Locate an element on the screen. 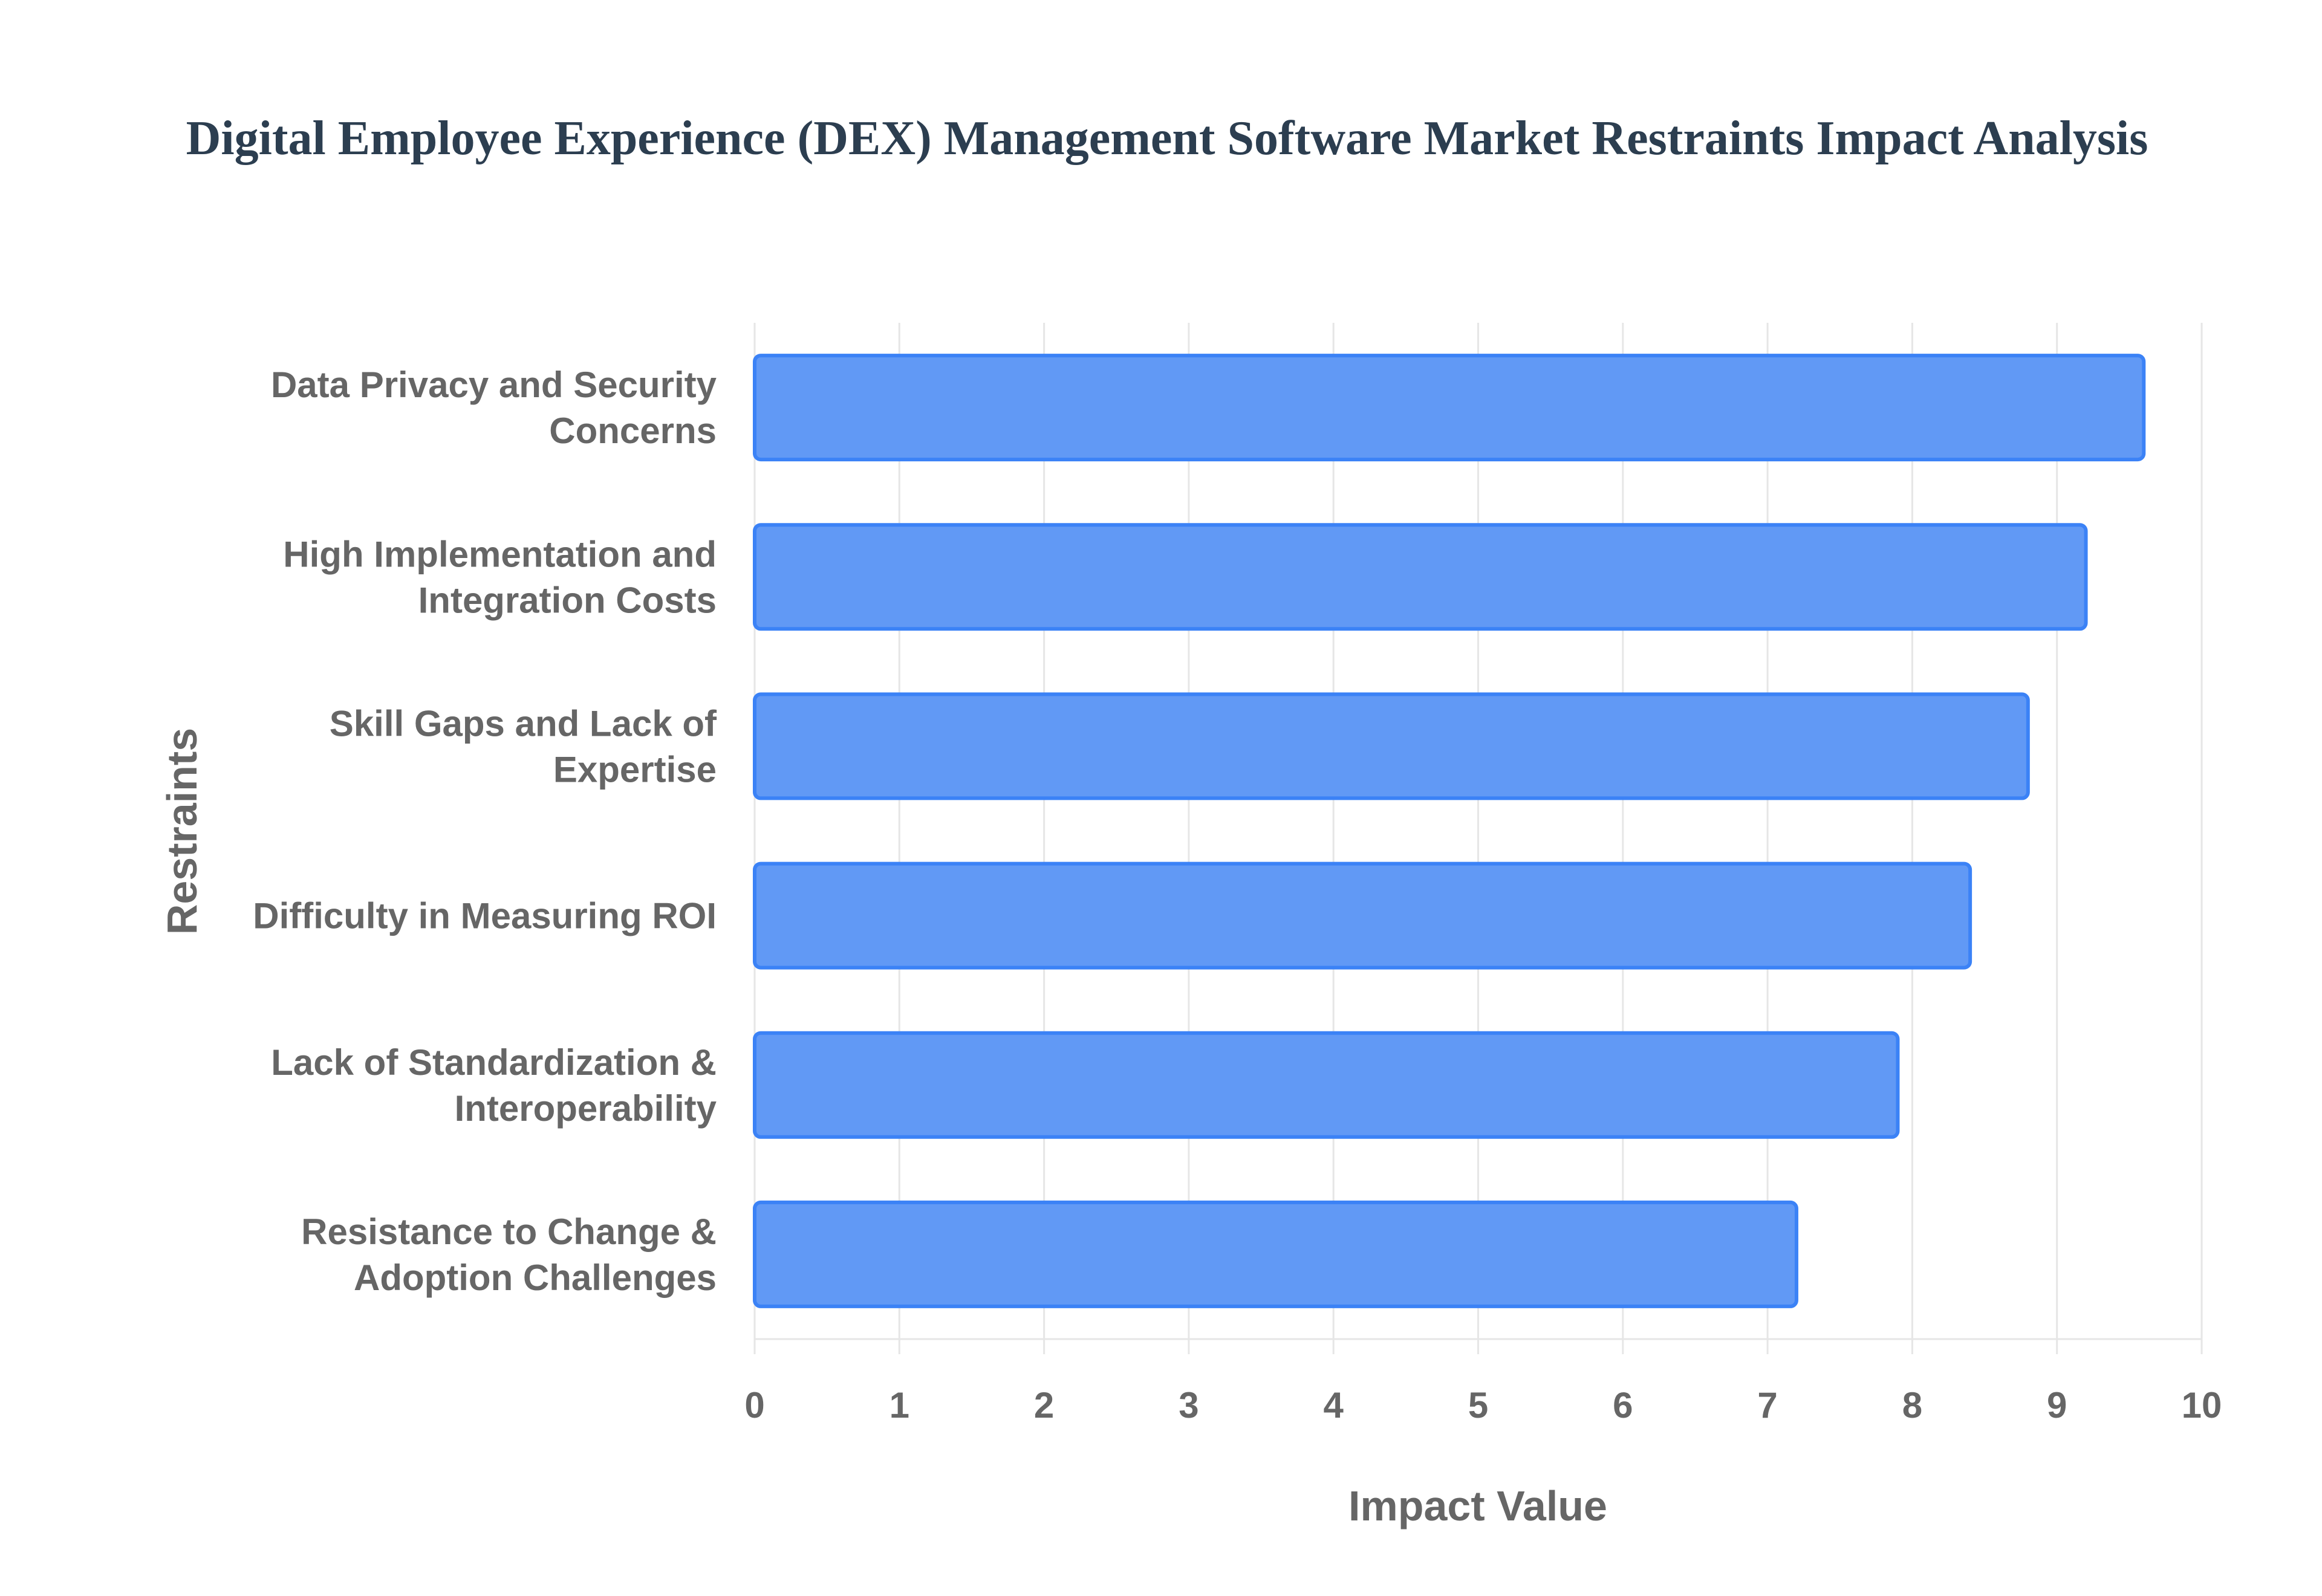 Image resolution: width=2322 pixels, height=1596 pixels. x-tick-label: 0 is located at coordinates (754, 1405).